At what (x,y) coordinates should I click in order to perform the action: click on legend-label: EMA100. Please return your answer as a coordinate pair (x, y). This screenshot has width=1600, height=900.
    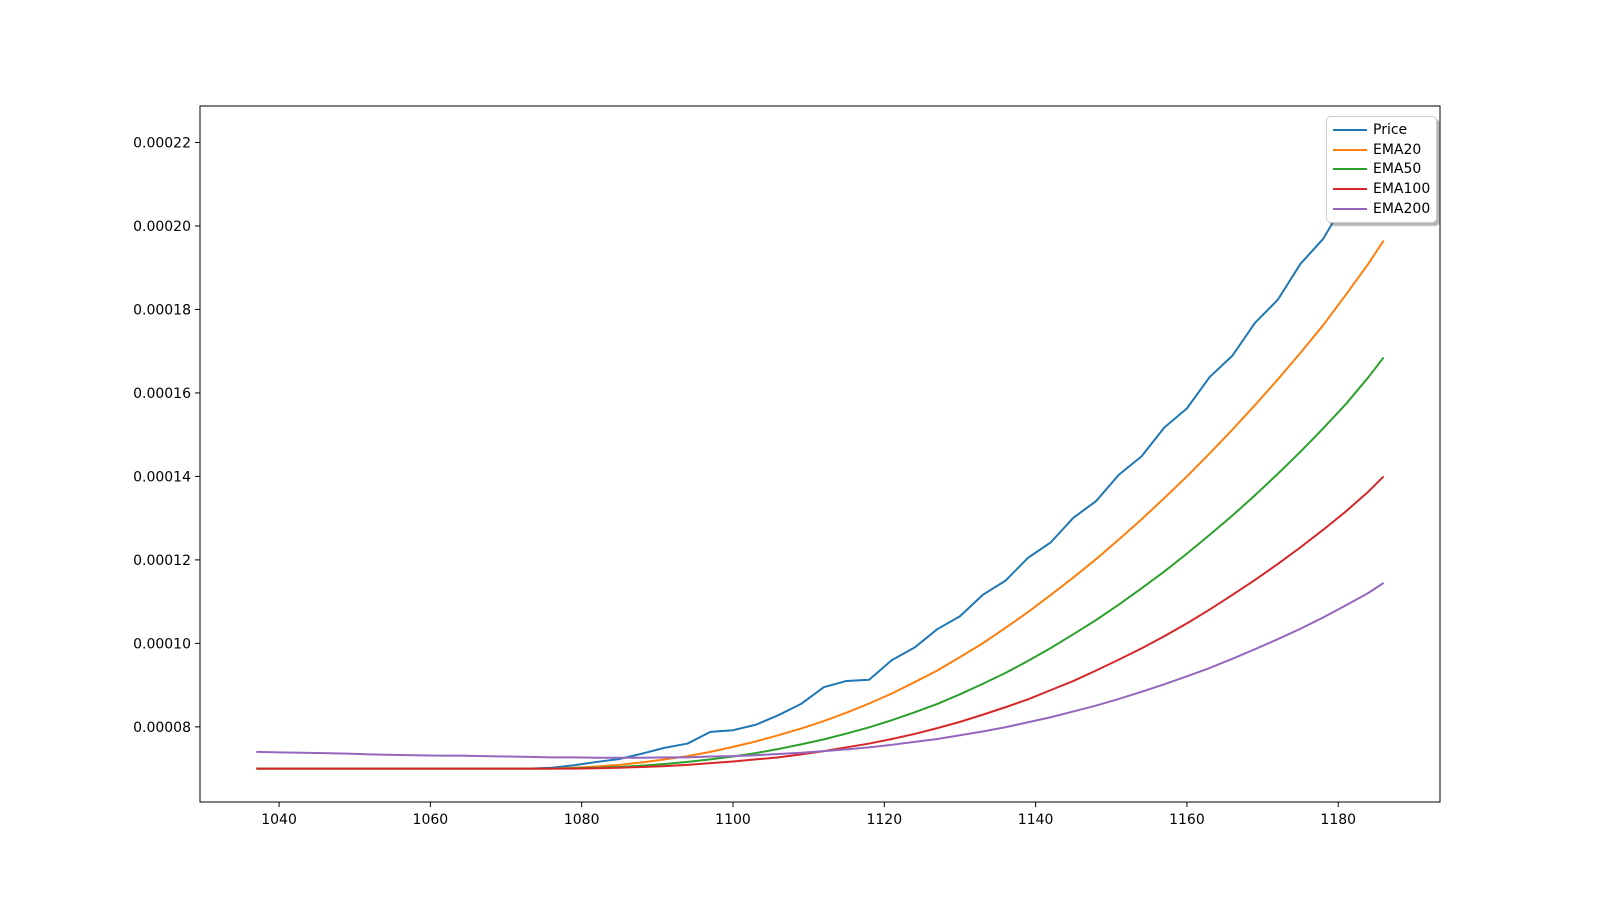
    Looking at the image, I should click on (1402, 189).